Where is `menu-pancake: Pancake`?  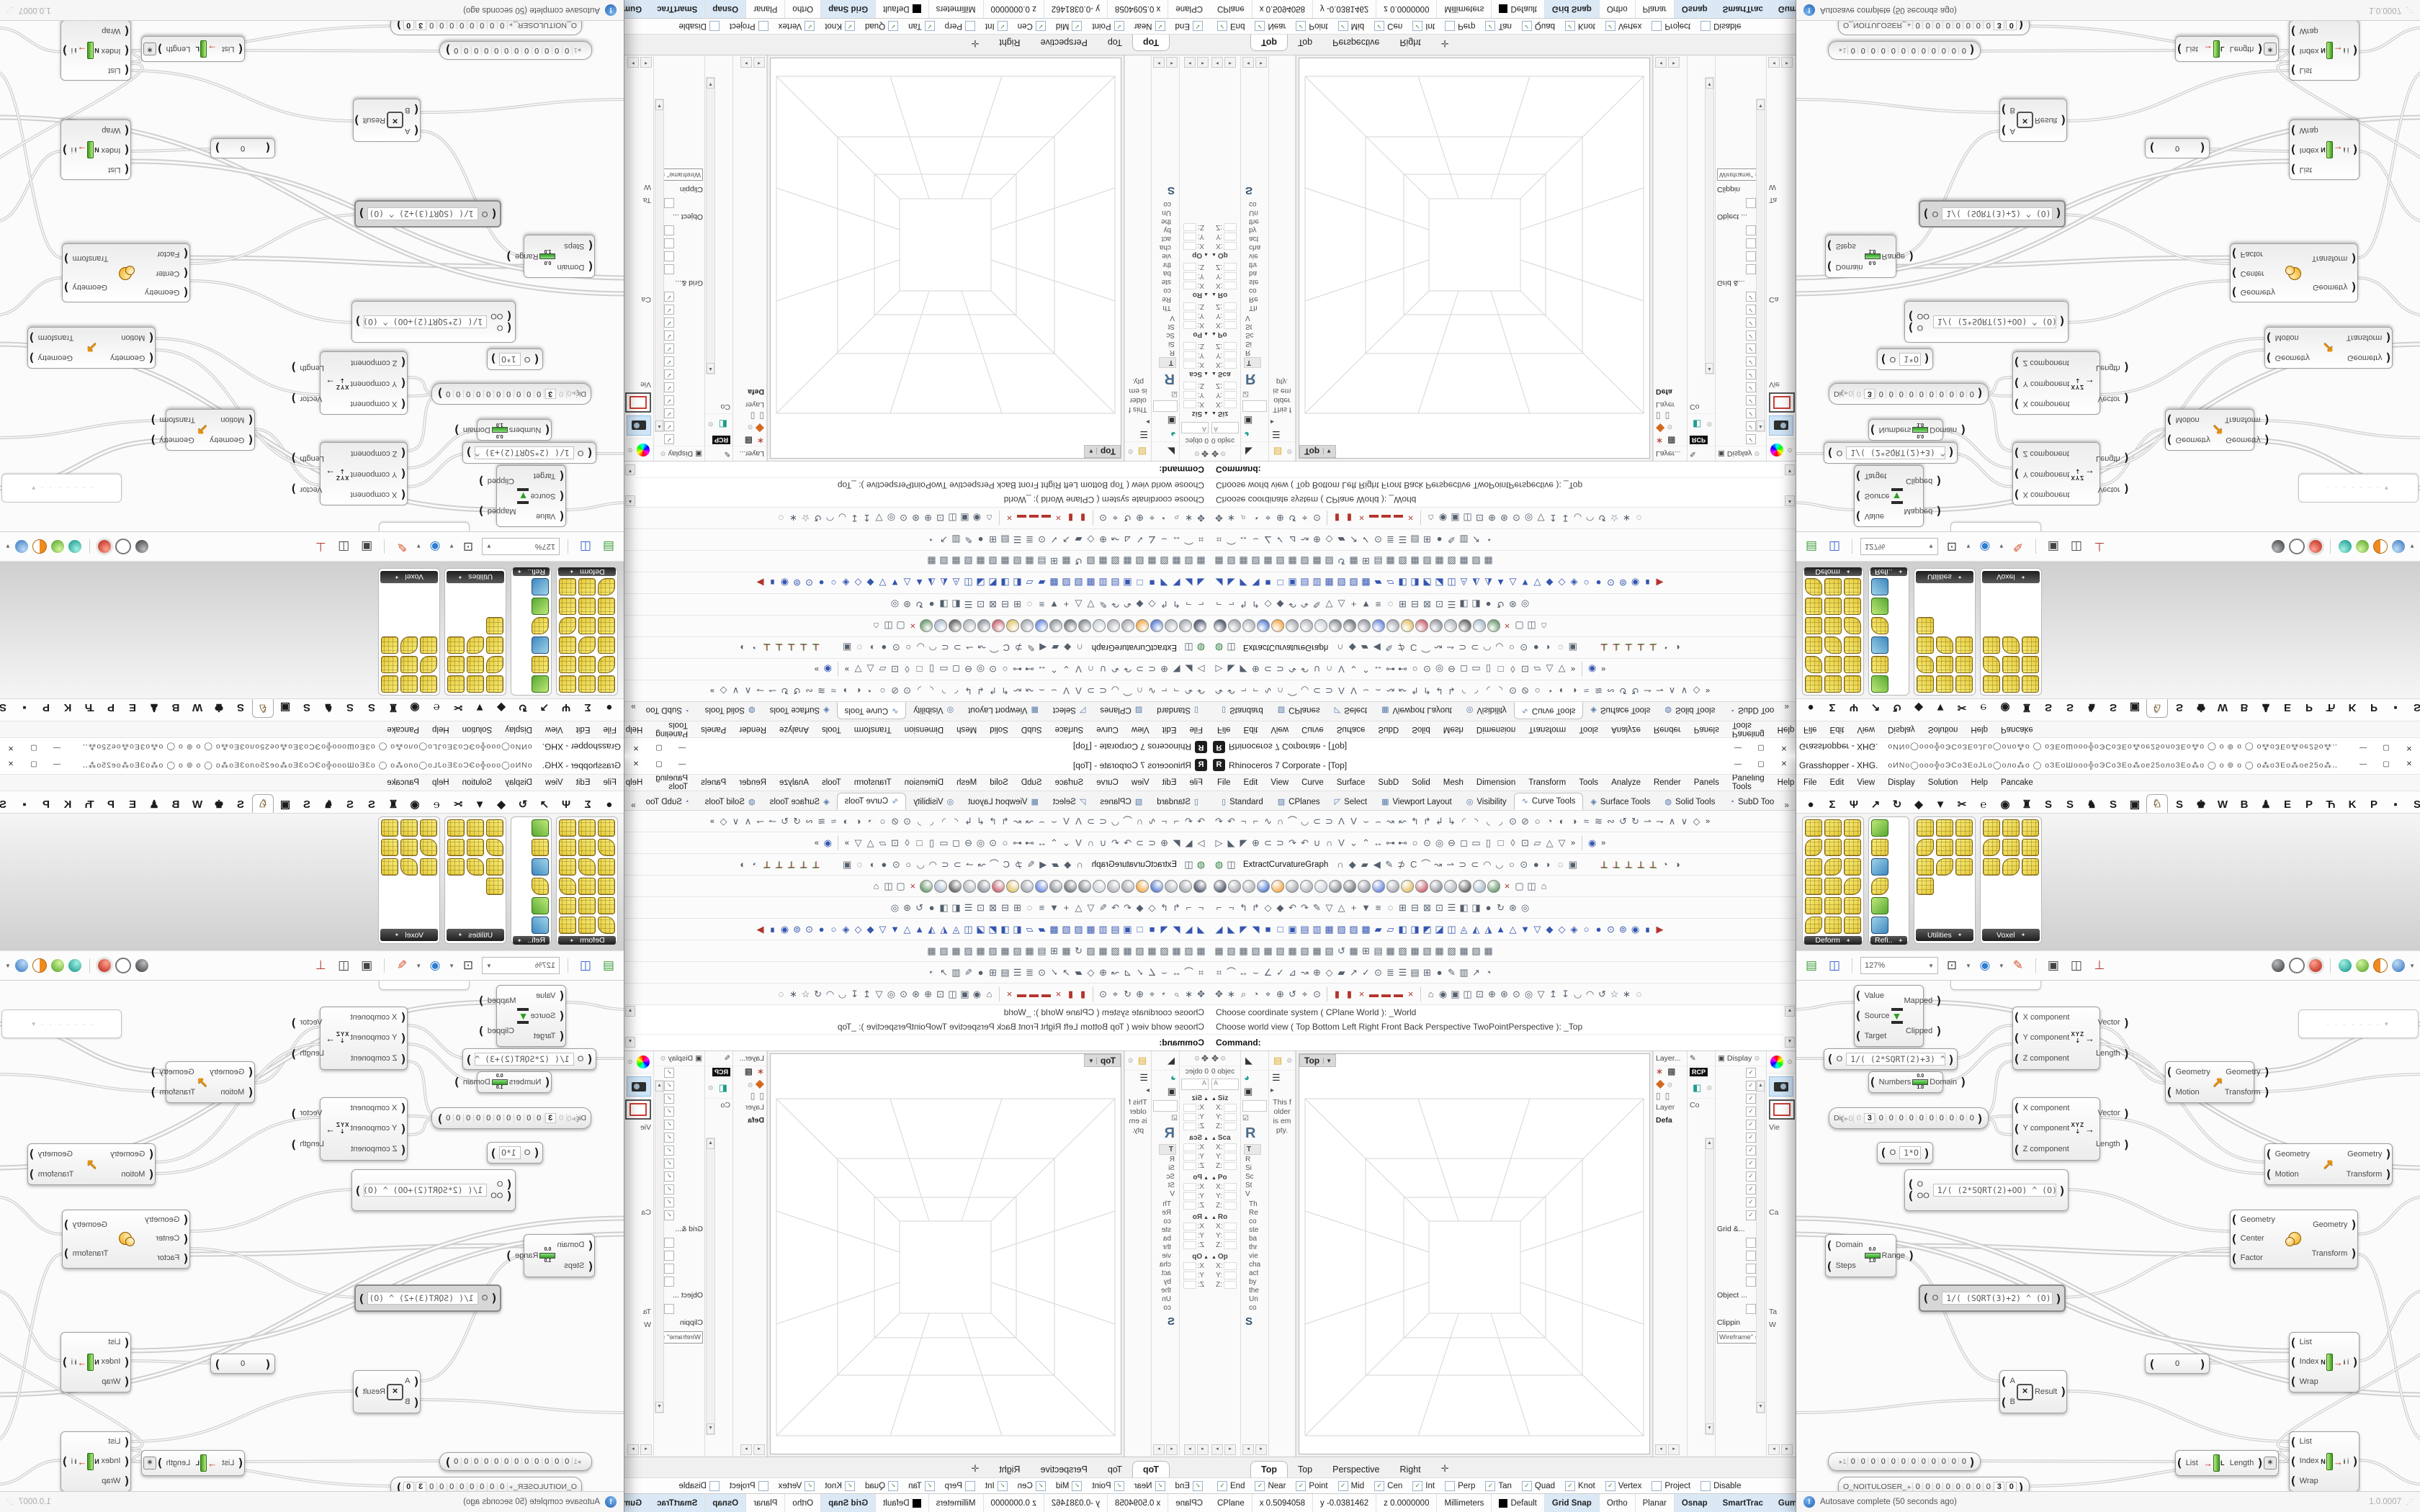 menu-pancake: Pancake is located at coordinates (2017, 729).